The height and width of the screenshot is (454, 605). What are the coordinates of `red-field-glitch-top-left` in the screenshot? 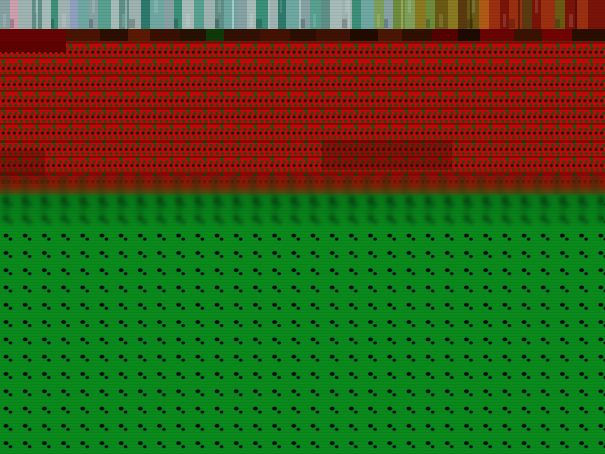 It's located at (33, 46).